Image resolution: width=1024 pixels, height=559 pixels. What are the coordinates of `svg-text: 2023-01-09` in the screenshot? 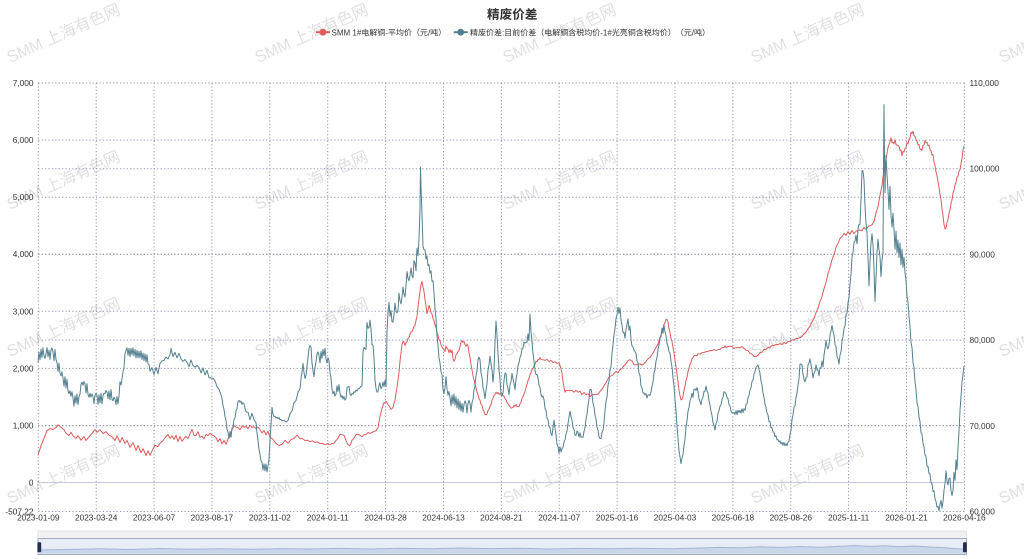 It's located at (38, 518).